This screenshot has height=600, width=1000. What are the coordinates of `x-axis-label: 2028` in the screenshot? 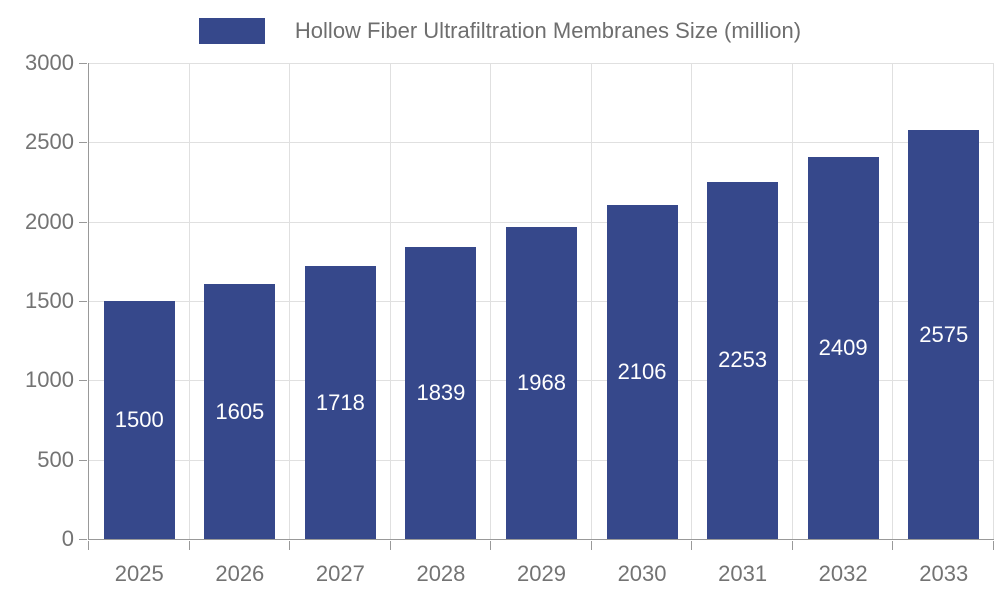 It's located at (441, 573).